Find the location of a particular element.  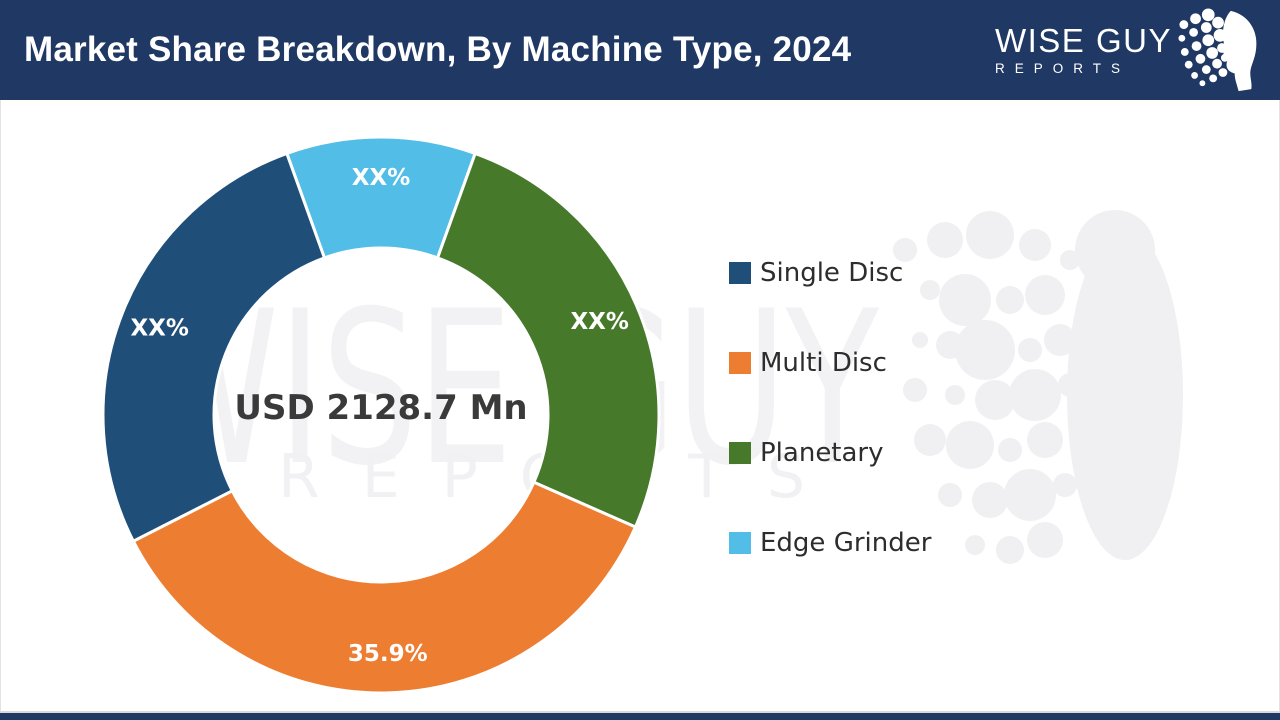

legend-label-edge-grinder: Edge Grinder is located at coordinates (846, 543).